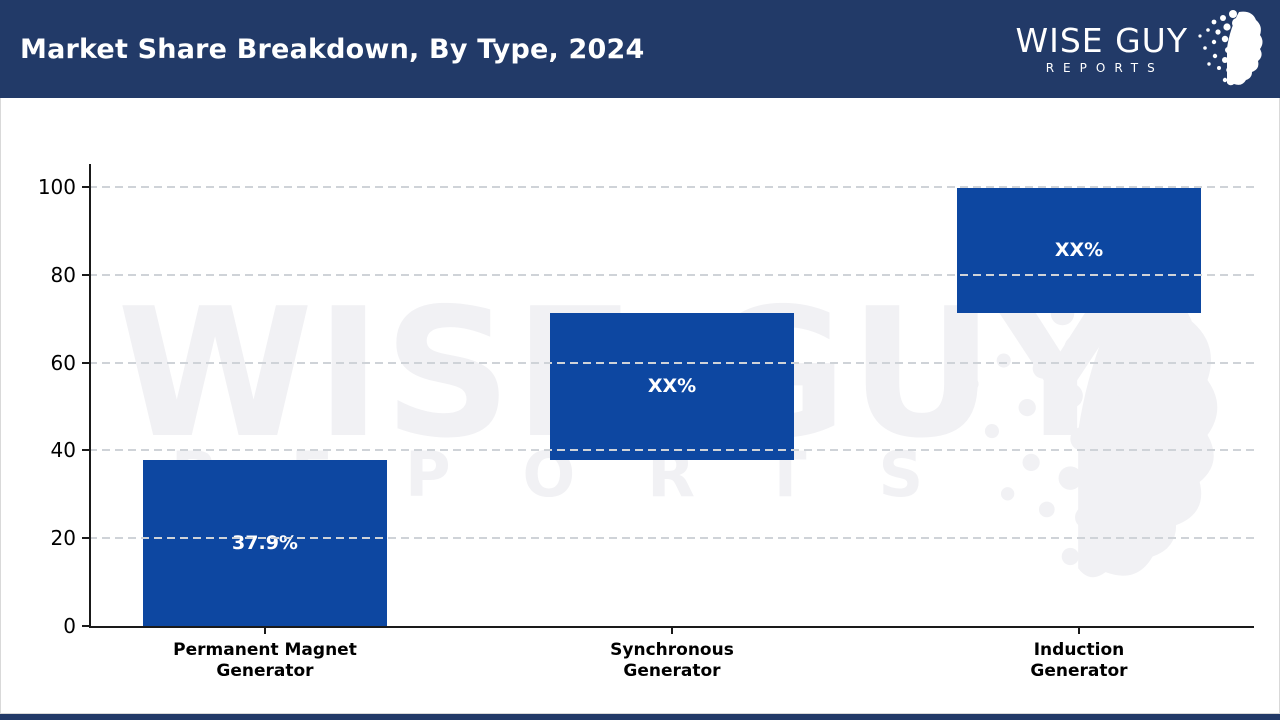  I want to click on bar-1: 37.9%, so click(265, 542).